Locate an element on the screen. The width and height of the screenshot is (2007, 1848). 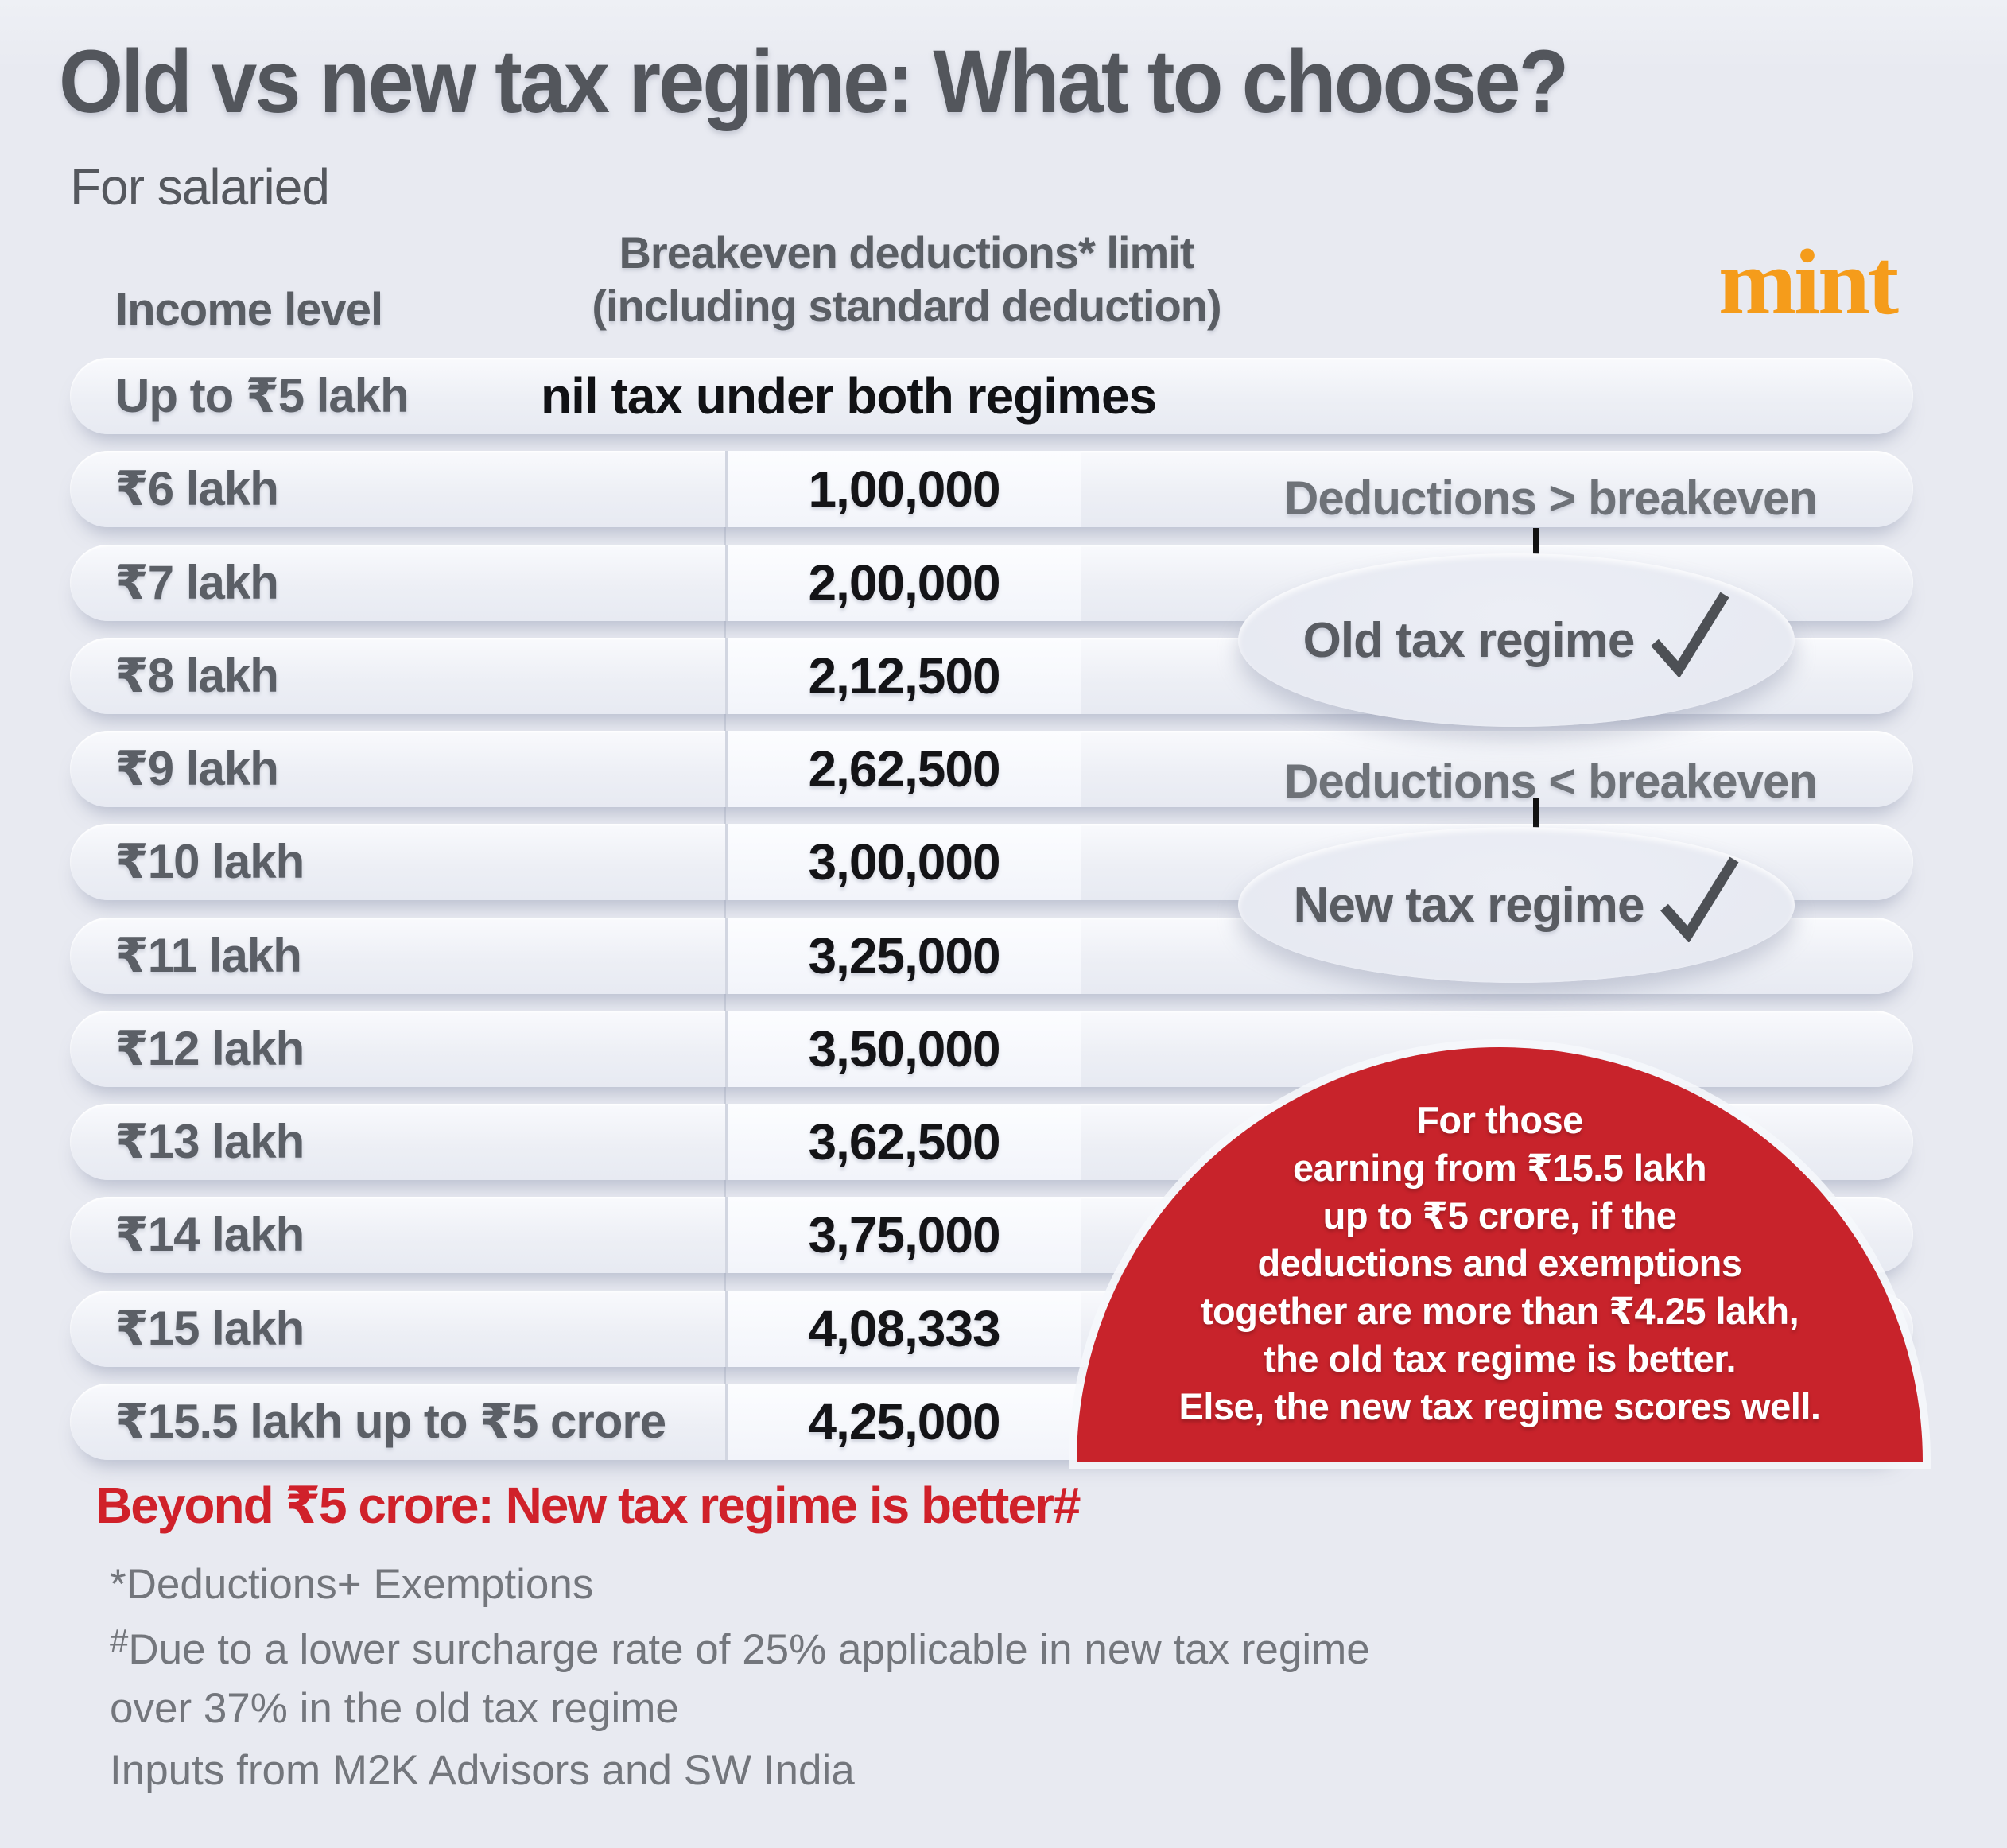
old-regime-label: Old tax regime is located at coordinates (1469, 640).